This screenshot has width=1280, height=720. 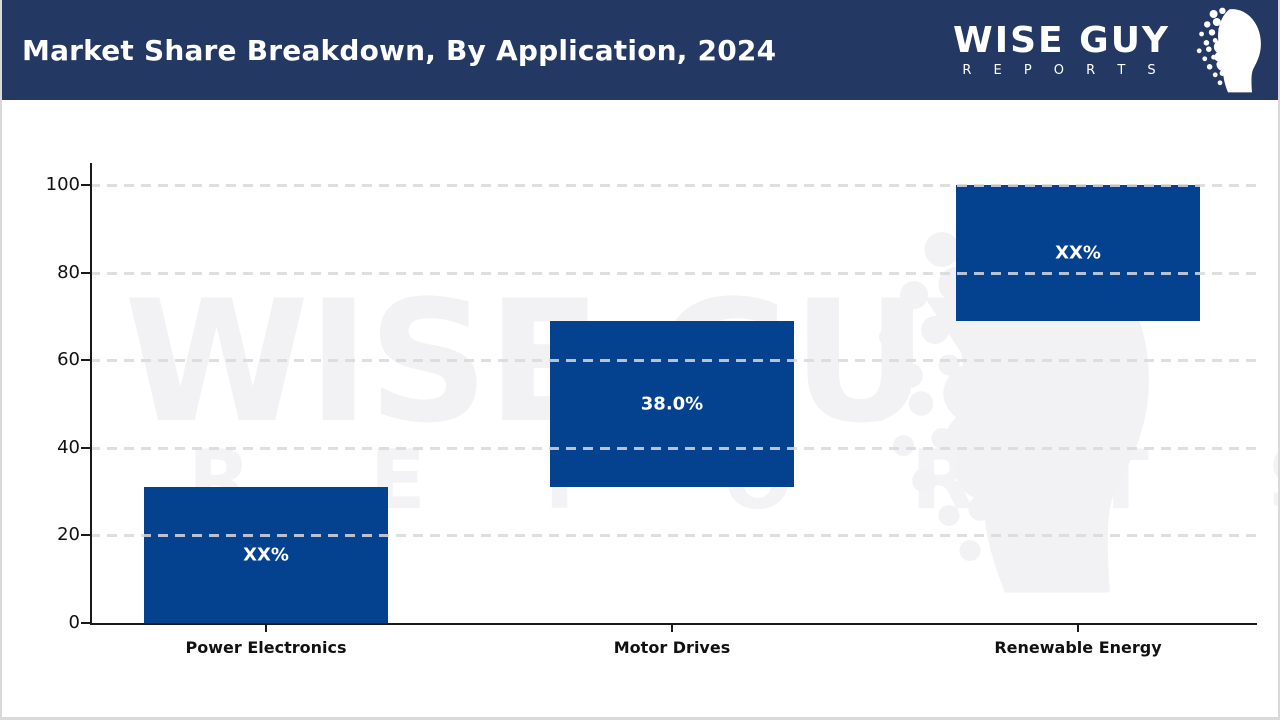 What do you see at coordinates (1063, 70) in the screenshot?
I see `logo-subtitle: R E P O R T S` at bounding box center [1063, 70].